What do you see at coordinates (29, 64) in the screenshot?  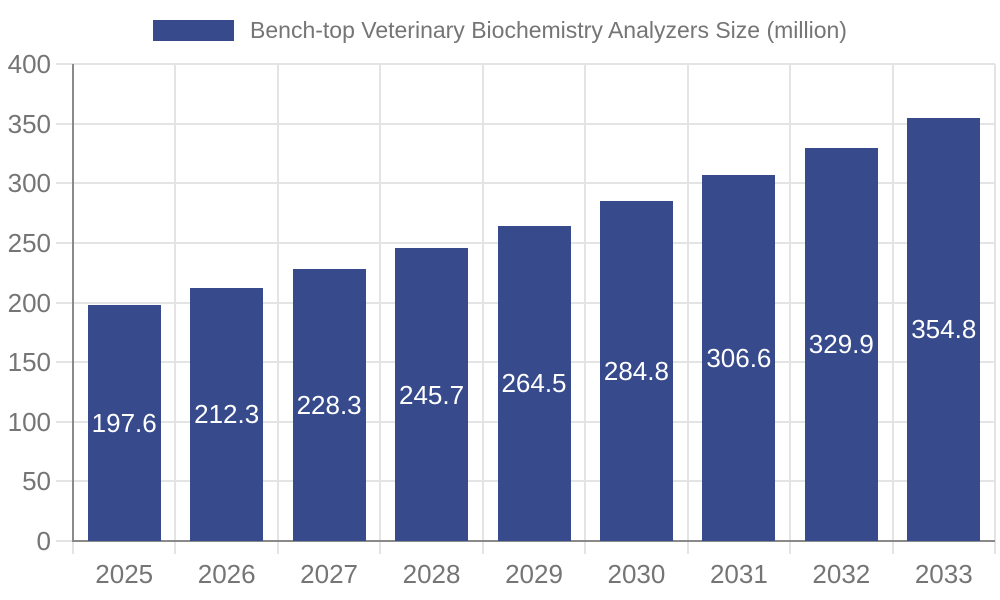 I see `y-tick-label: 400` at bounding box center [29, 64].